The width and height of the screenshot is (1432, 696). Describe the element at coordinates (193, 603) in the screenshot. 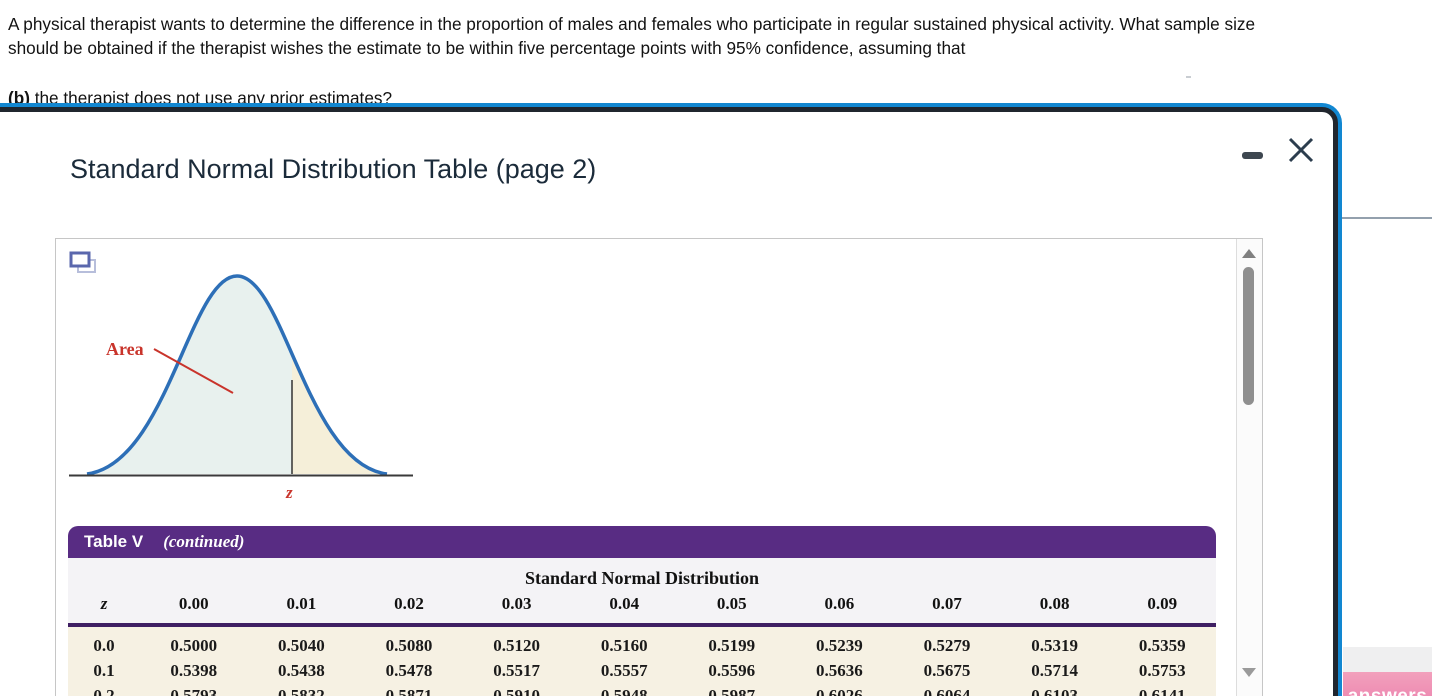

I see `col-000: 0.00` at that location.